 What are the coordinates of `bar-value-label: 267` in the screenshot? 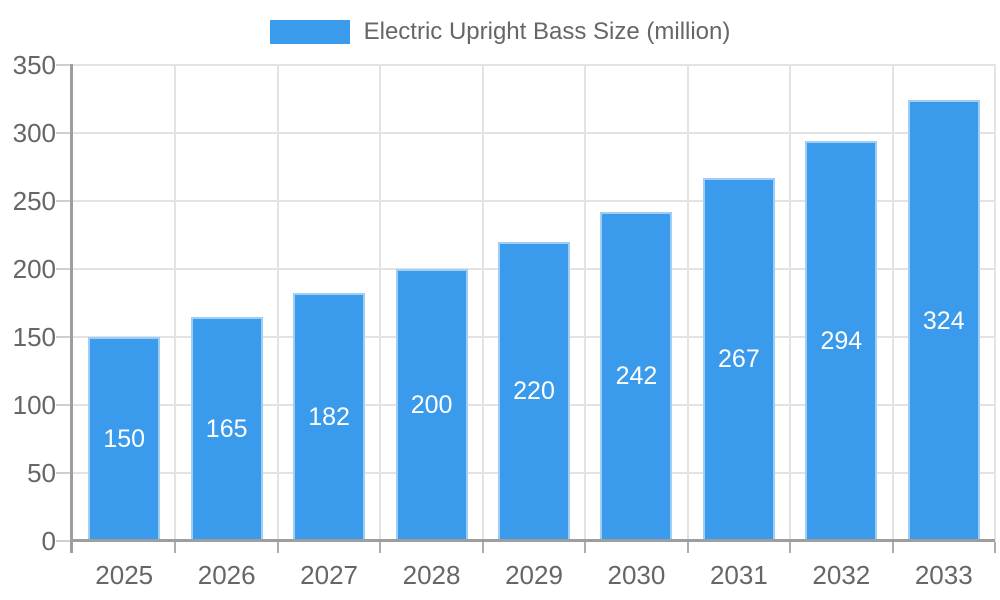 It's located at (739, 359).